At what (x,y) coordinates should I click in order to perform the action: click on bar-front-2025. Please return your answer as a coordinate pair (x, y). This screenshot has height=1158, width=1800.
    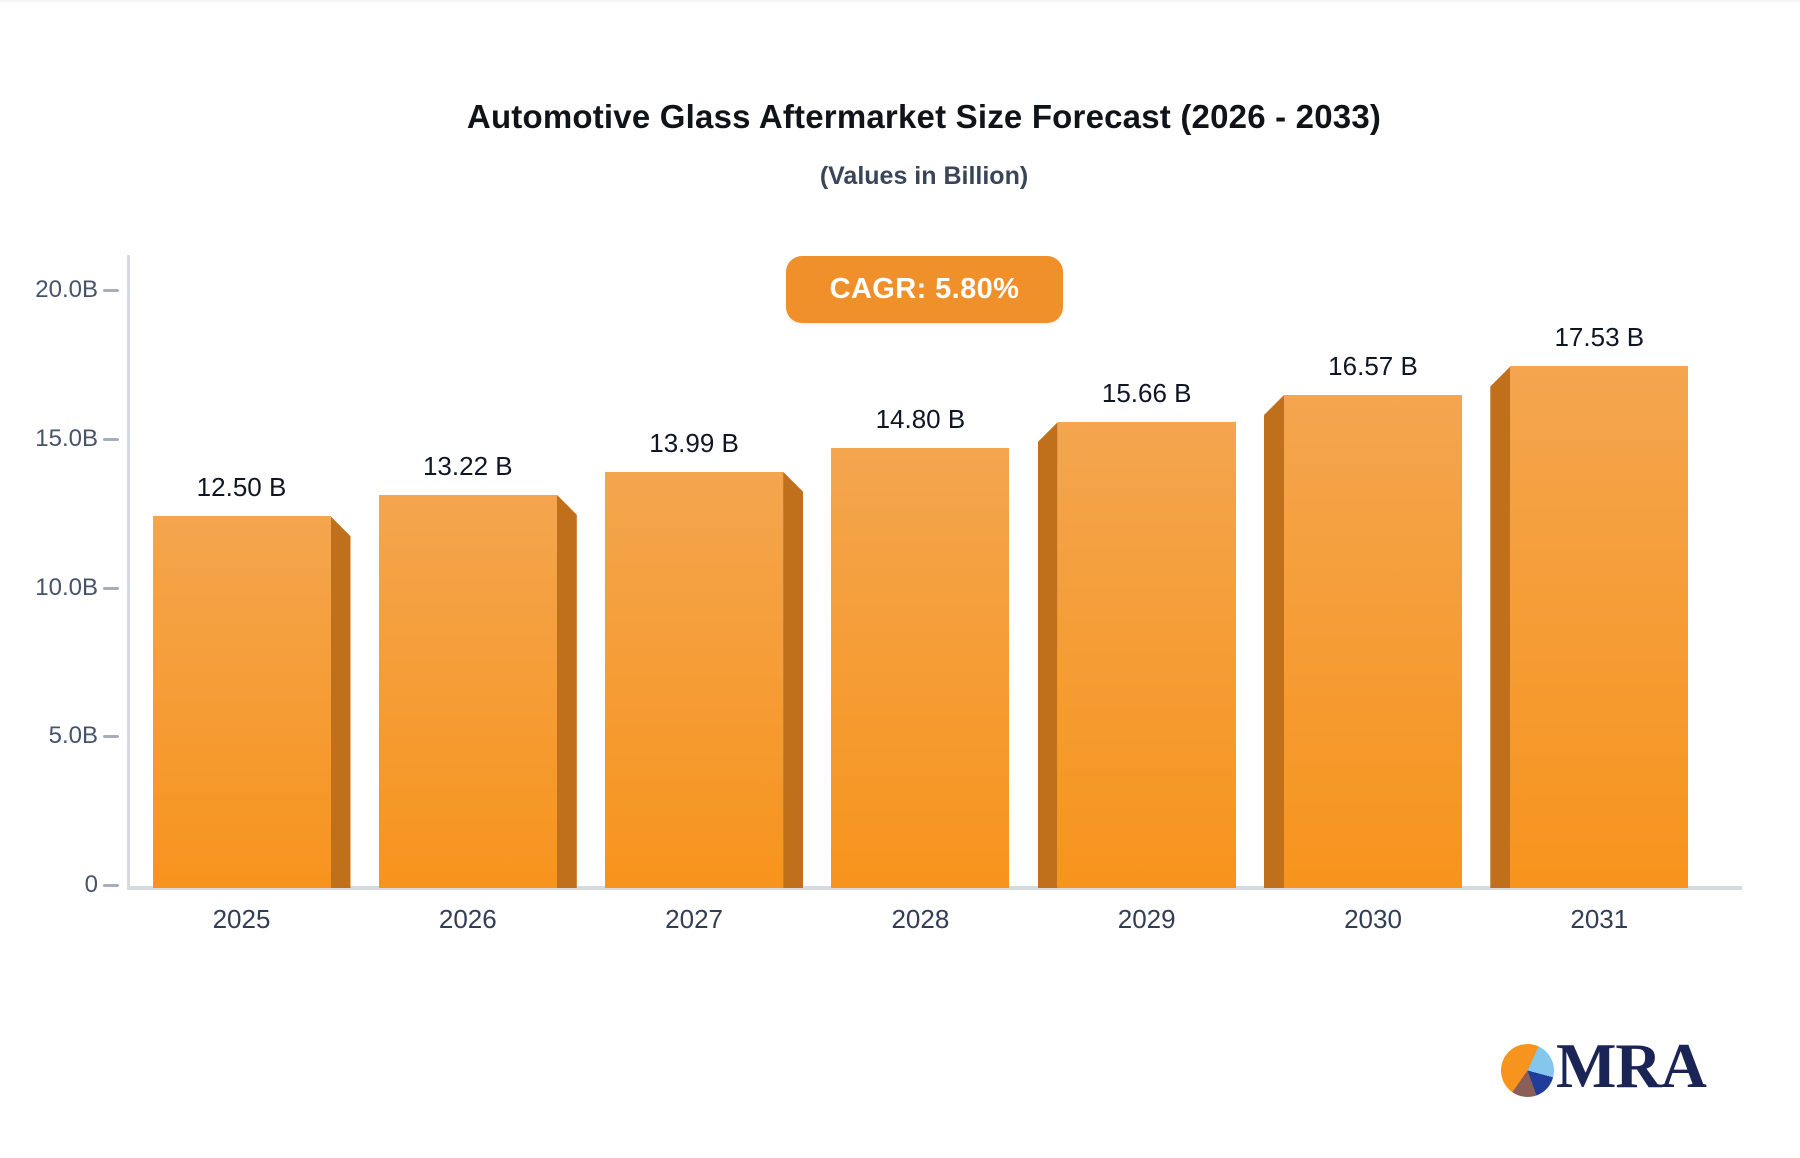
    Looking at the image, I should click on (241, 702).